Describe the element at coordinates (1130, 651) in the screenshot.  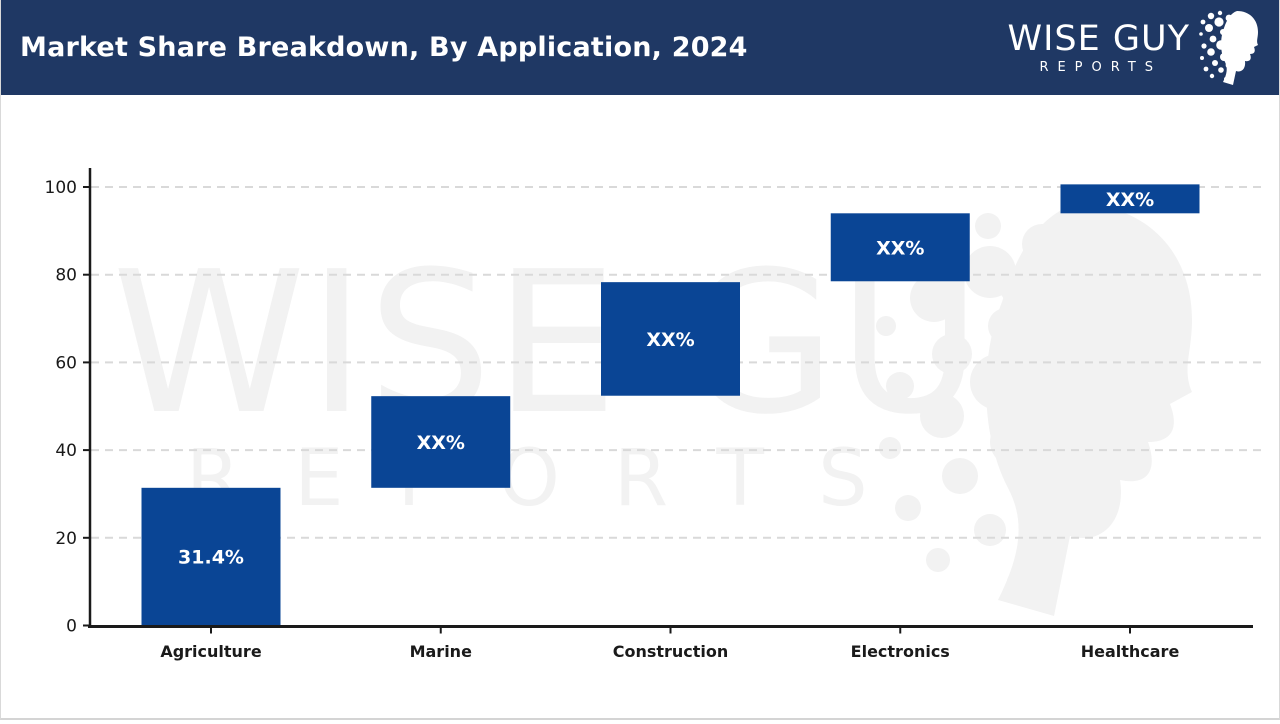
I see `x-category-label: Healthcare` at that location.